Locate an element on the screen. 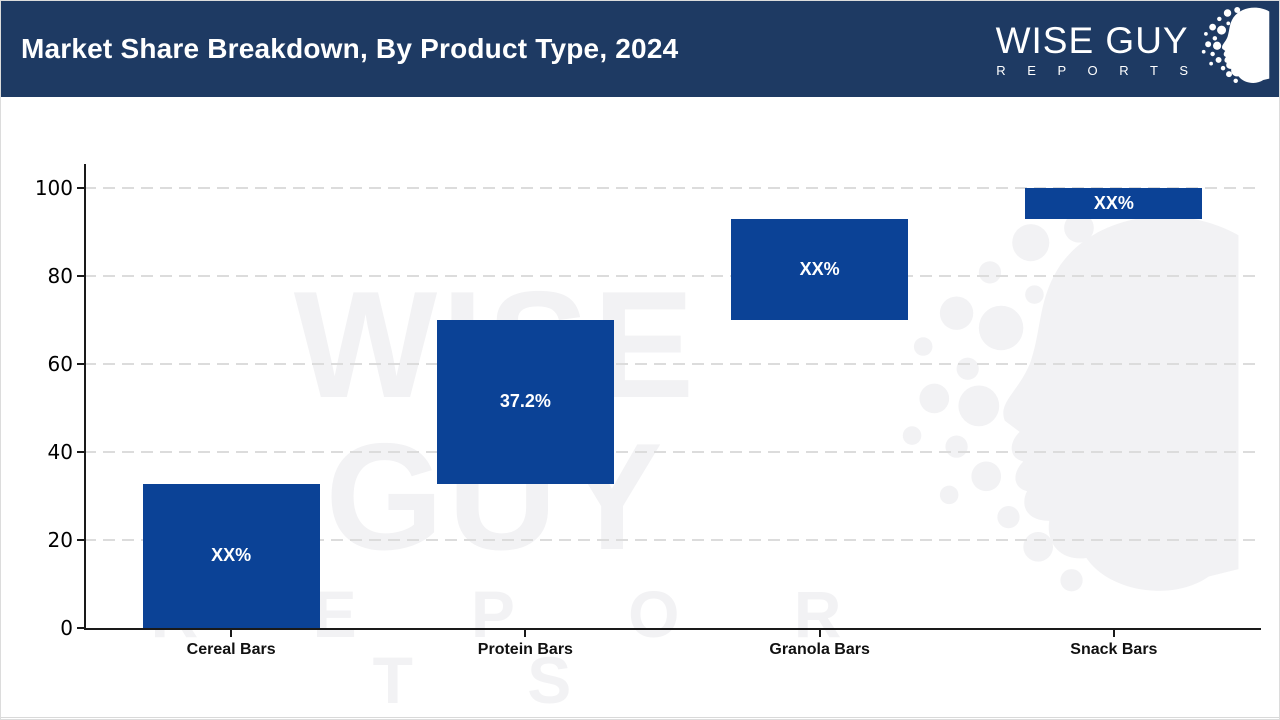  y-tick-label-20: 20 is located at coordinates (60, 540).